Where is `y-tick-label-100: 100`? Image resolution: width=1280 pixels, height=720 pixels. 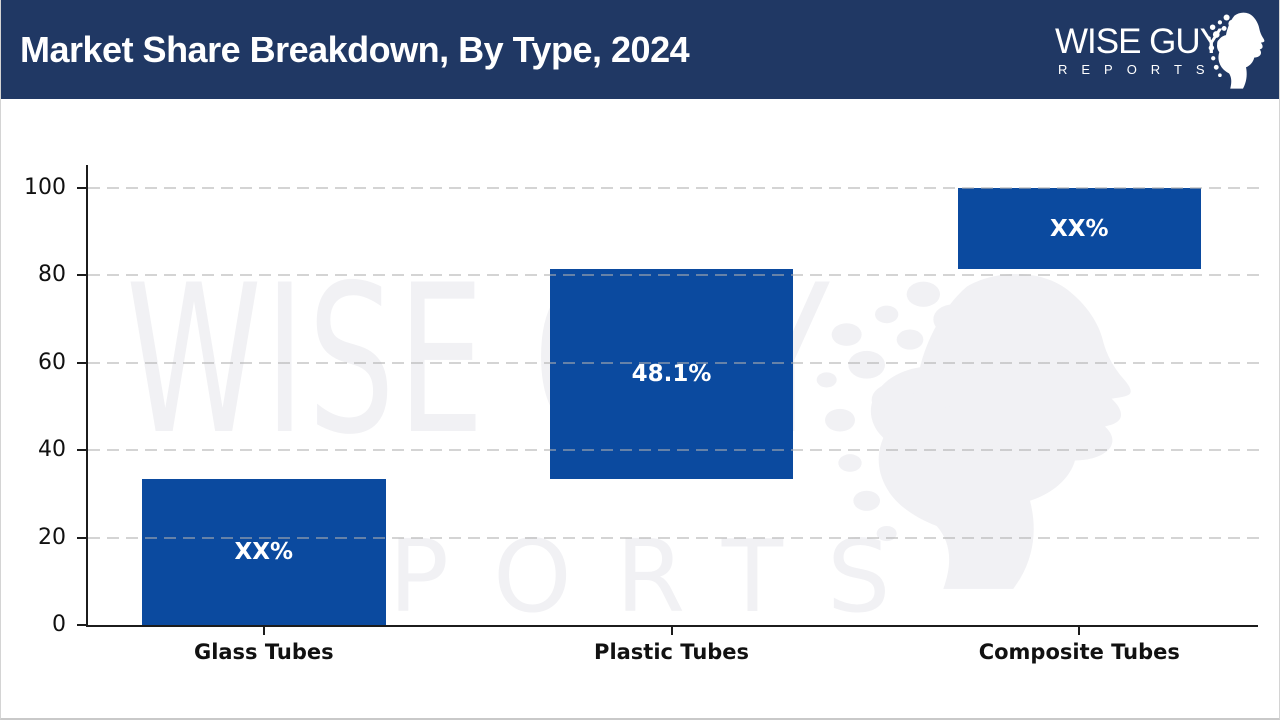 y-tick-label-100: 100 is located at coordinates (45, 187).